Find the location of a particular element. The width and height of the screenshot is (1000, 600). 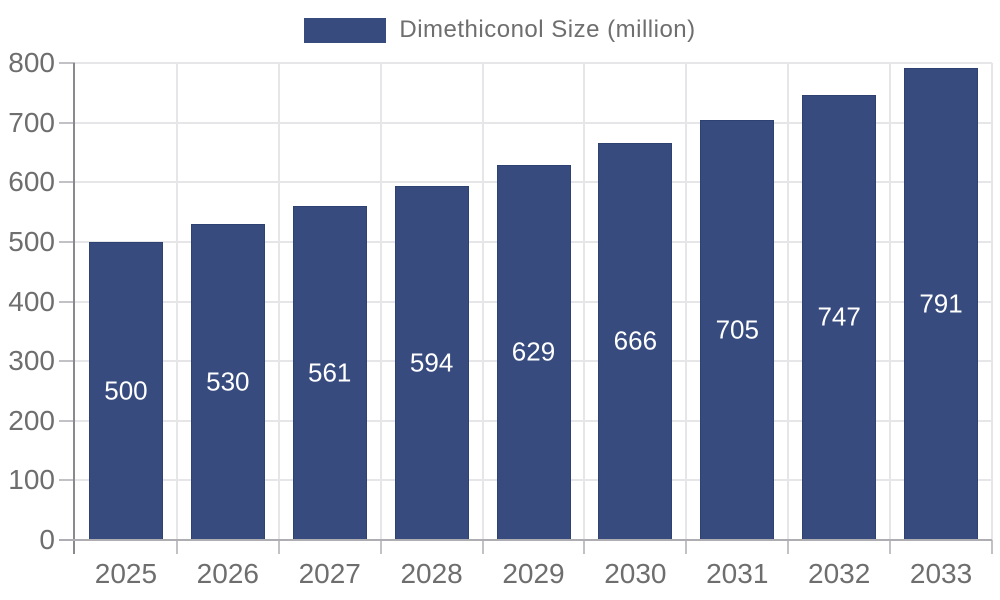

bar-2030: 666 is located at coordinates (635, 341).